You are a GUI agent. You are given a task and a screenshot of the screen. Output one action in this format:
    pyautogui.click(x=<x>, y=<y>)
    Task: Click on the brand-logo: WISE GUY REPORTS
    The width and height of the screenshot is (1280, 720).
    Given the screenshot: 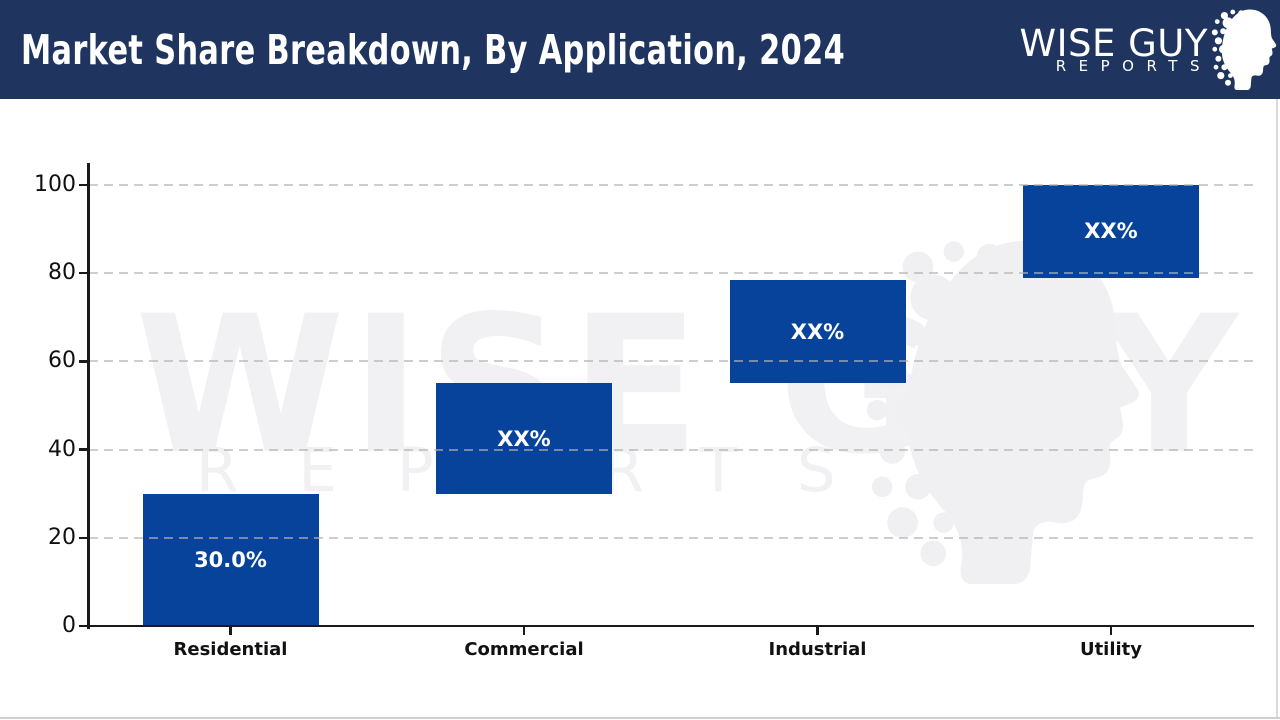 What is the action you would take?
    pyautogui.click(x=1149, y=49)
    